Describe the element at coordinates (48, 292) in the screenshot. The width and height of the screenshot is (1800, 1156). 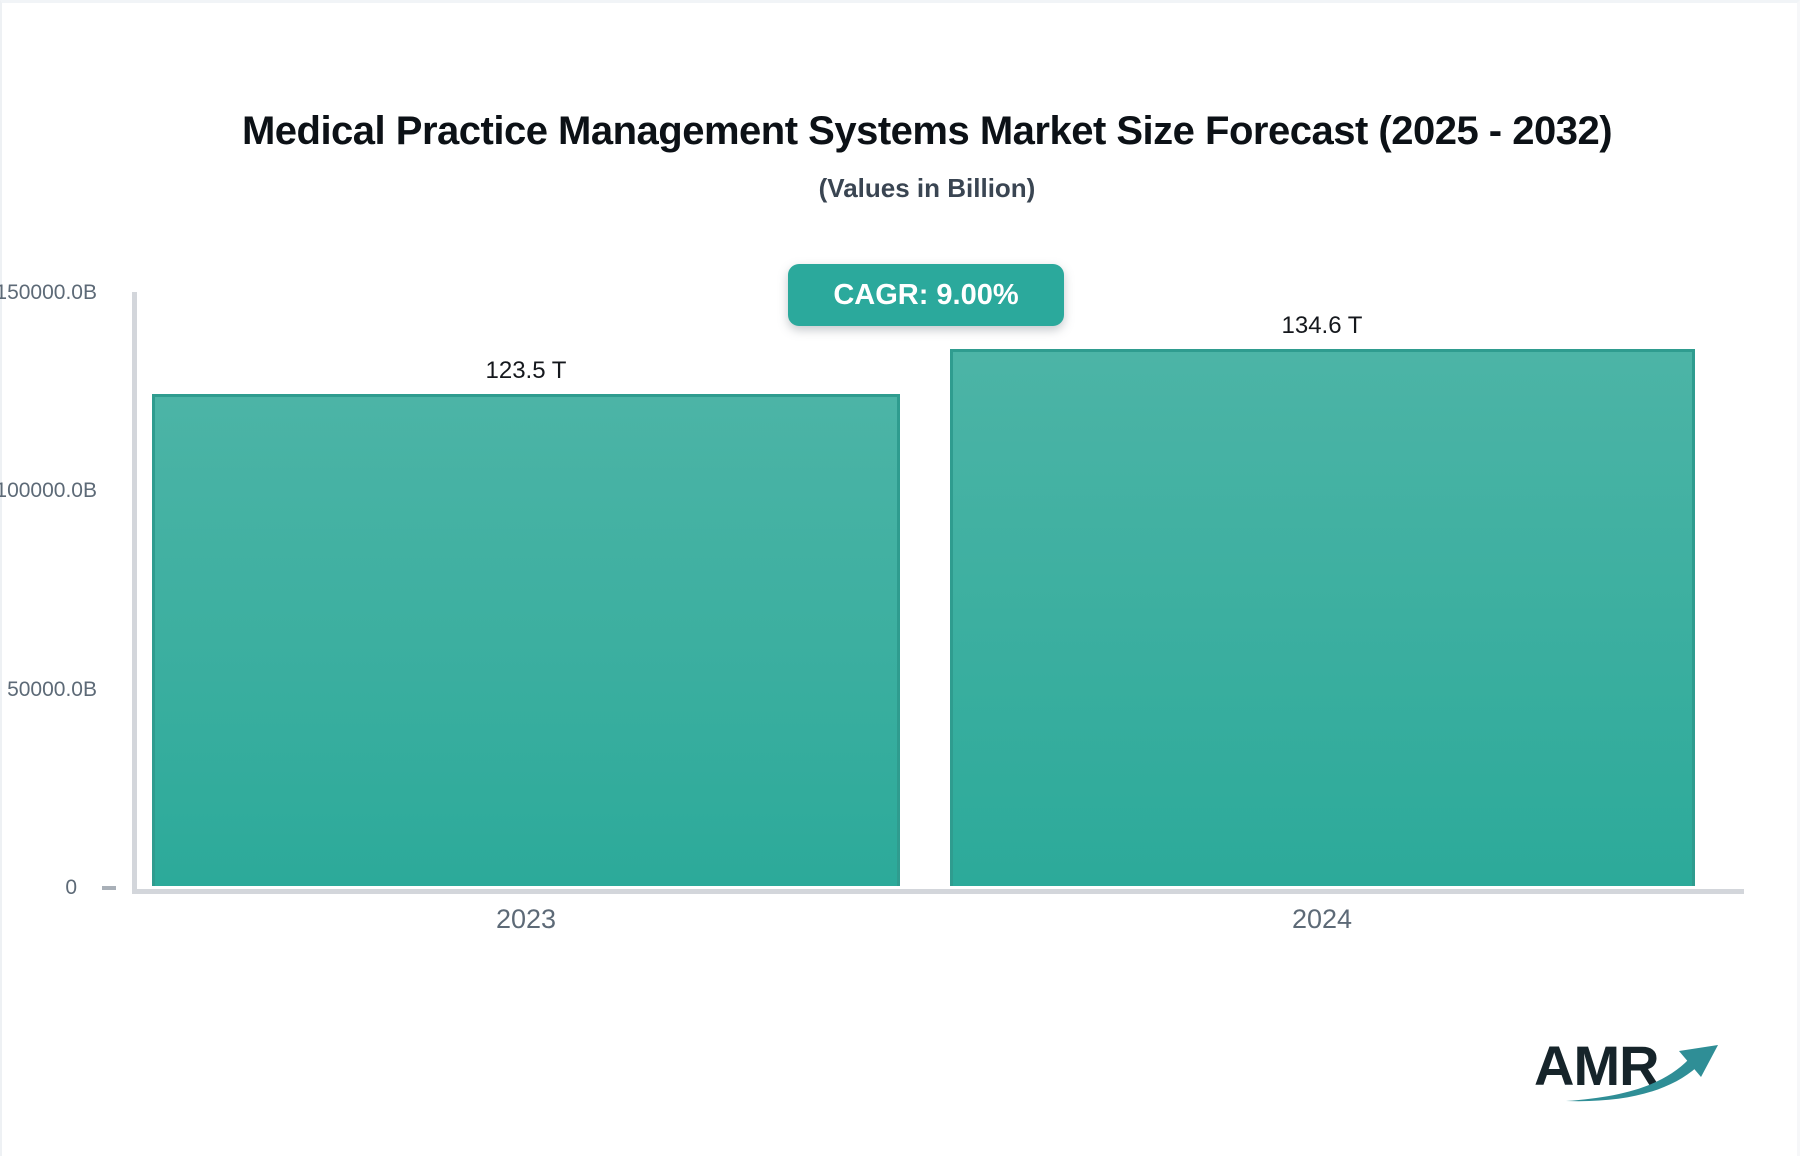
I see `y-tick-label: 150000.0B` at that location.